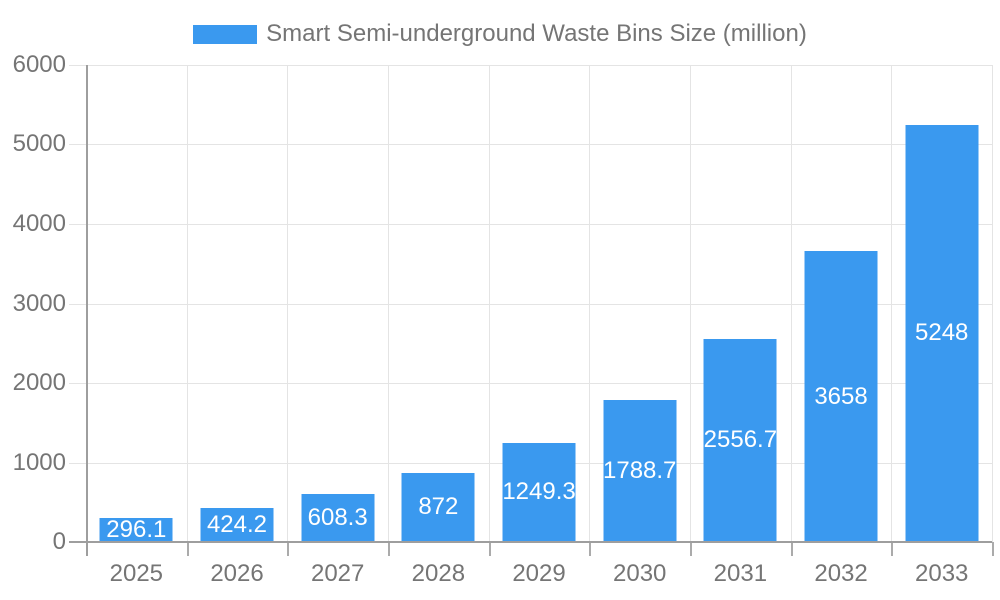 The image size is (1000, 600). I want to click on bar-value-label: 2556.7, so click(740, 440).